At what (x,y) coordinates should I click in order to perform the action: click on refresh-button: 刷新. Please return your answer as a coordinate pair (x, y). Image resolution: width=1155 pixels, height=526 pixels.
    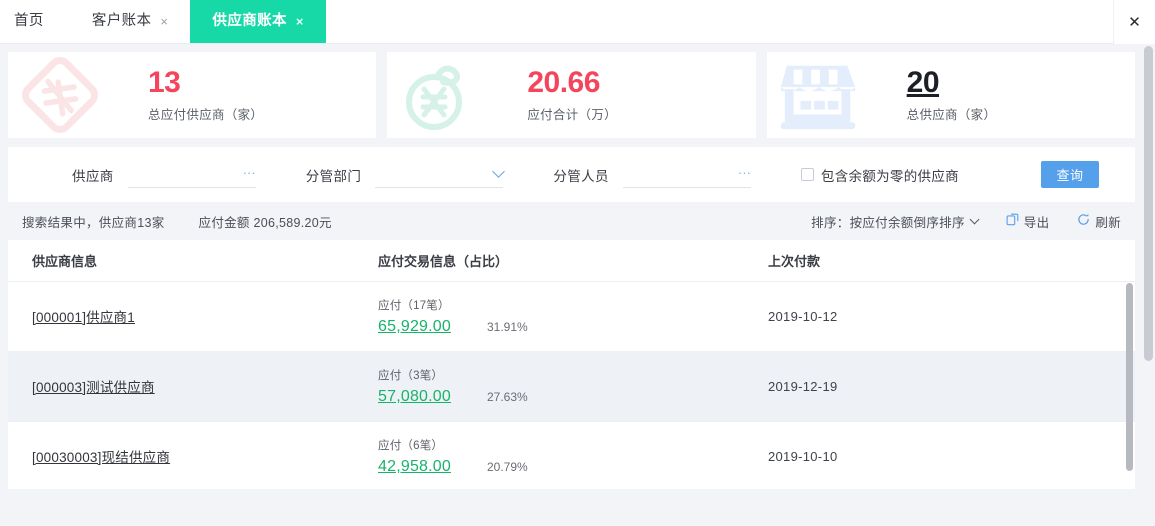
    Looking at the image, I should click on (1099, 221).